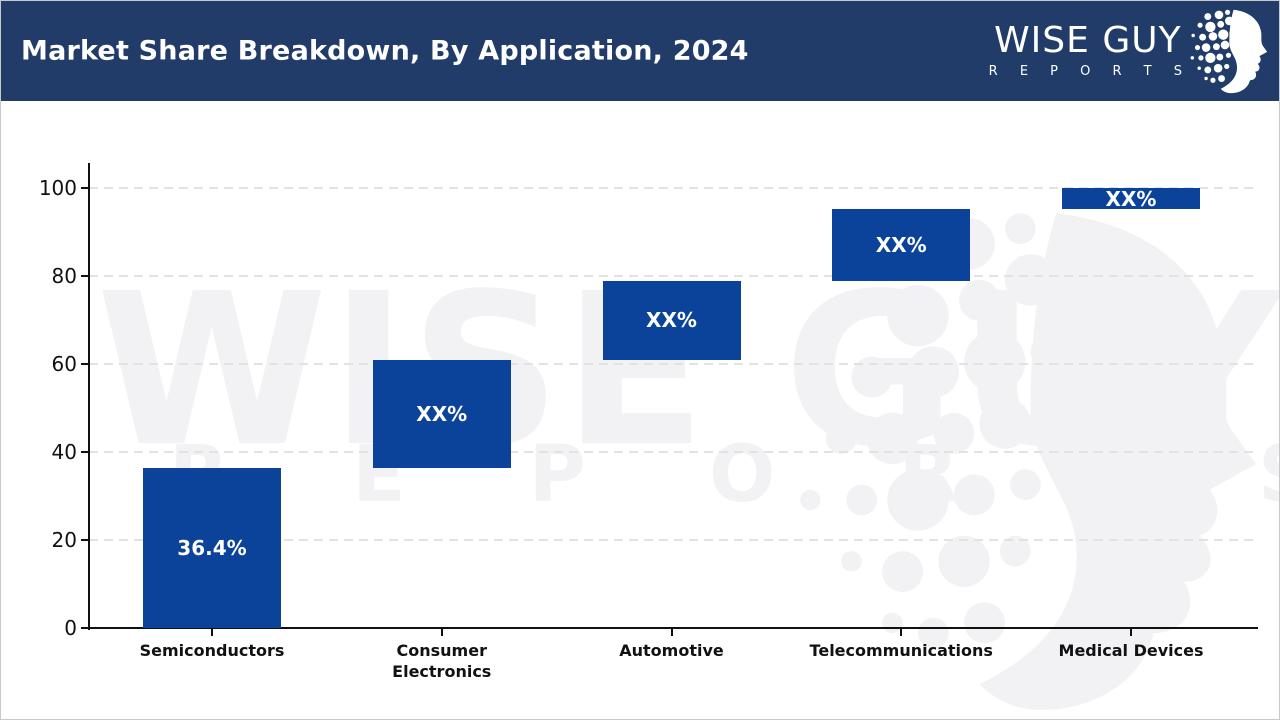 The height and width of the screenshot is (720, 1280). I want to click on dot-face-icon, so click(1229, 51).